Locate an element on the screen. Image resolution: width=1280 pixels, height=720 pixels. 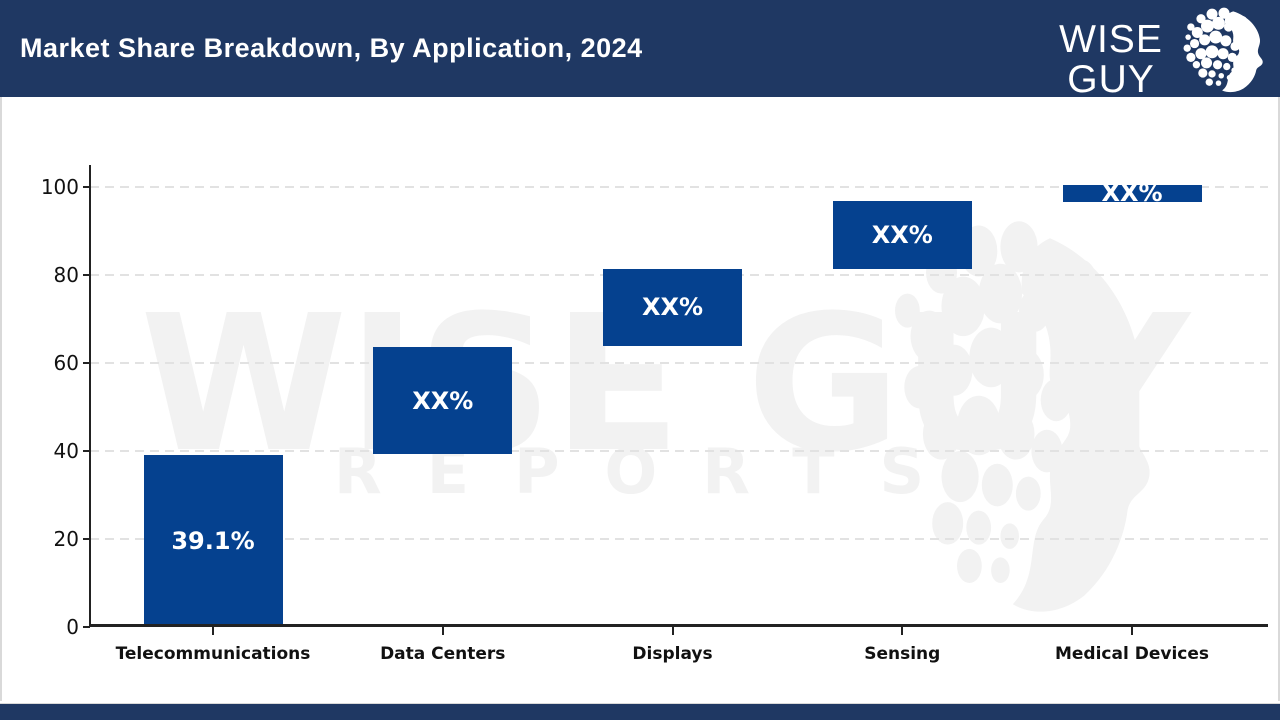
bar-sensing: XX% is located at coordinates (902, 235).